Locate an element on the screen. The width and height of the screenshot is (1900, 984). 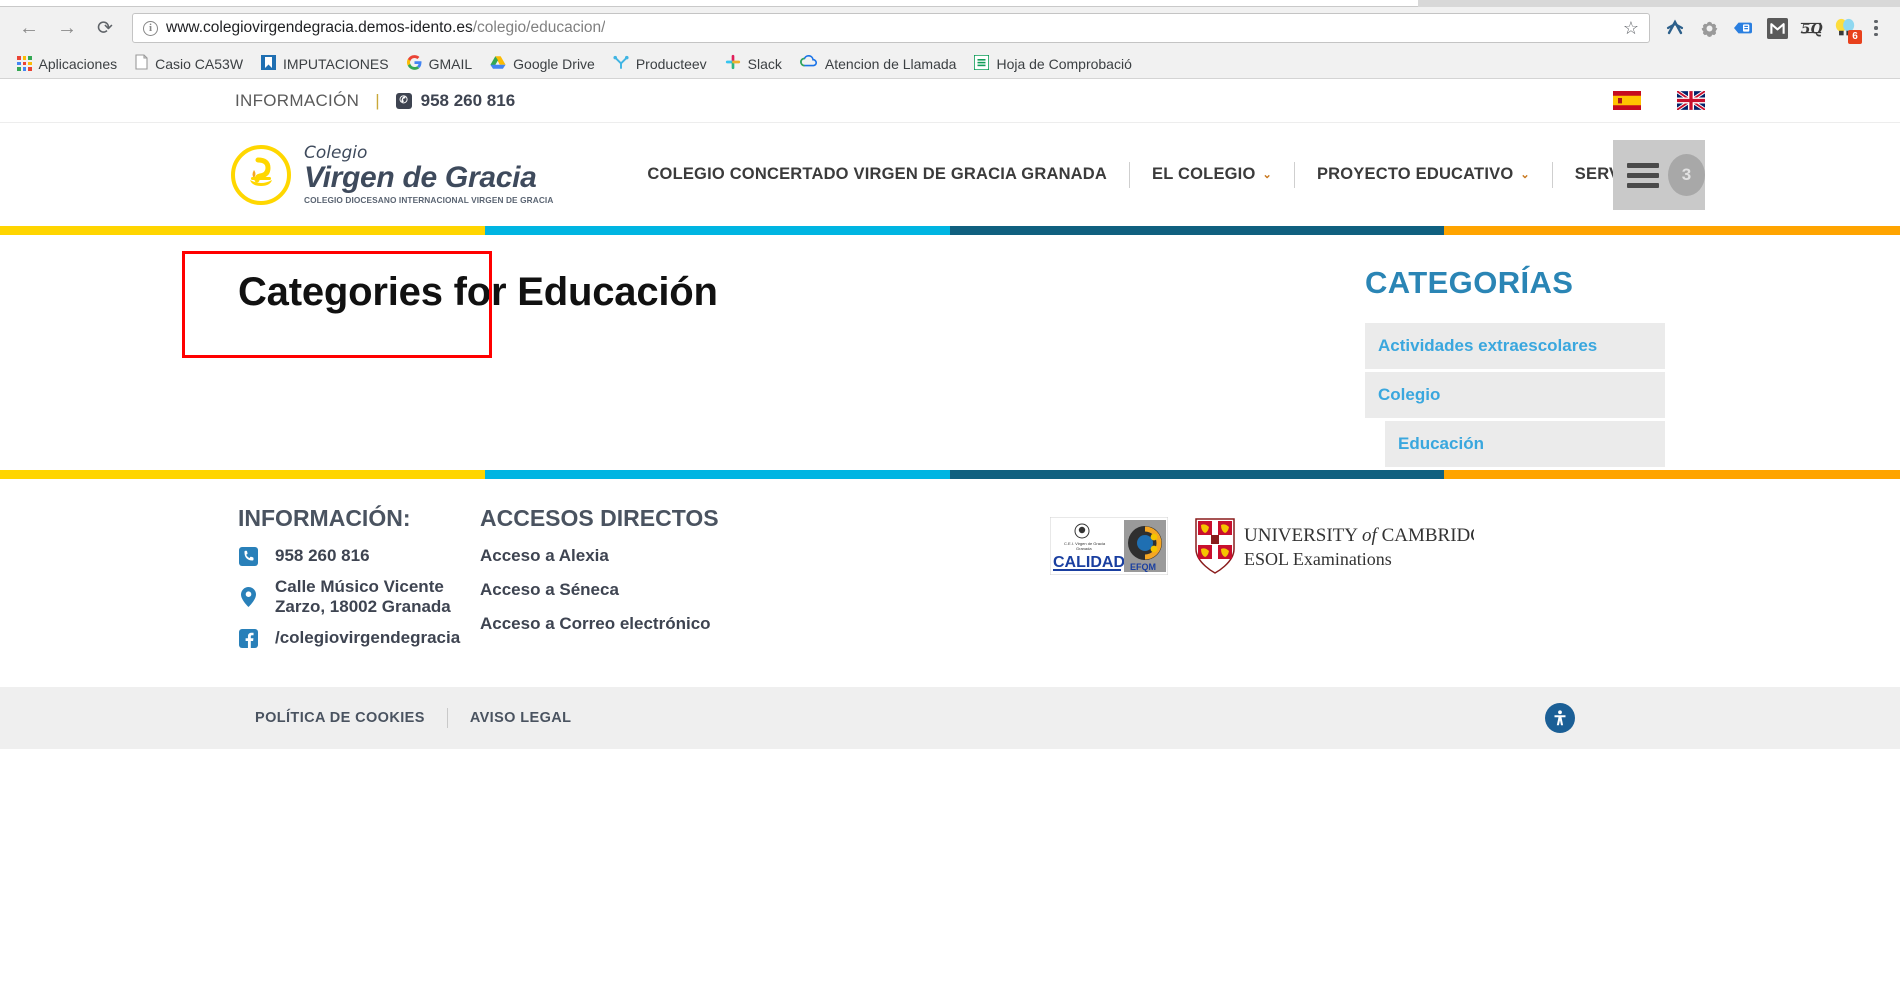
drive-icon is located at coordinates (498, 64).